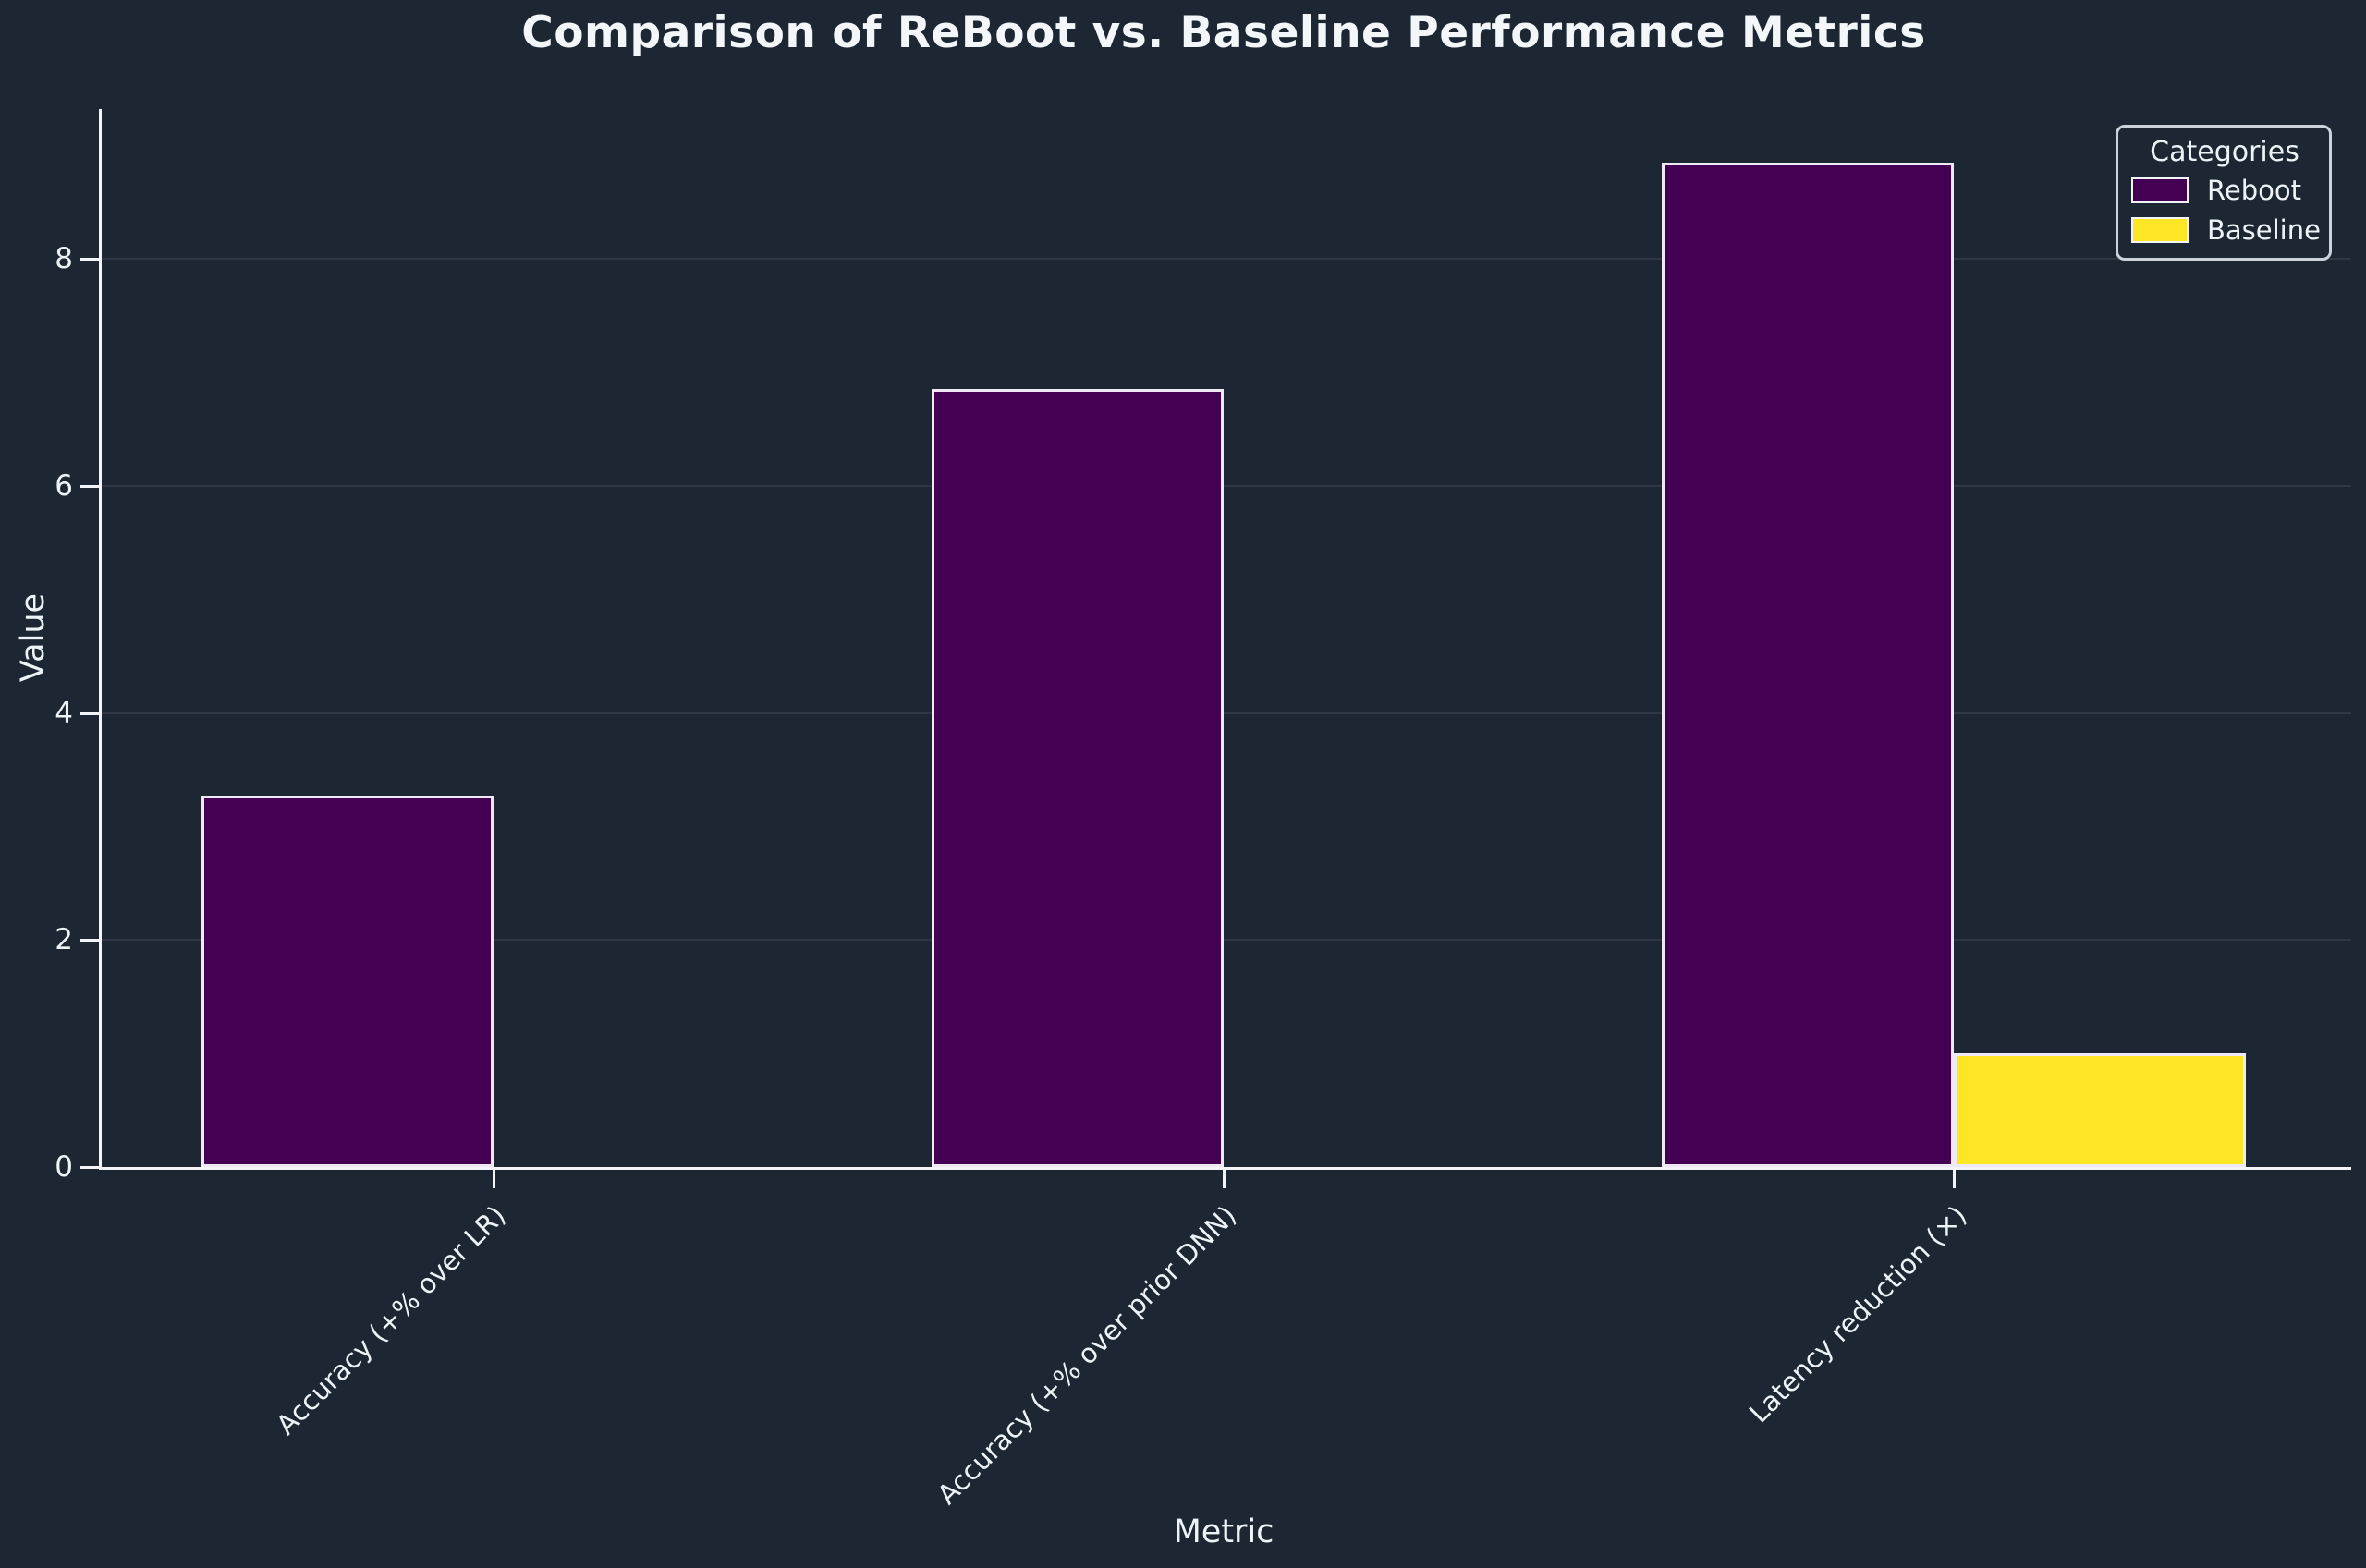 The width and height of the screenshot is (2366, 1568). What do you see at coordinates (2160, 189) in the screenshot?
I see `legend-swatch-reboot` at bounding box center [2160, 189].